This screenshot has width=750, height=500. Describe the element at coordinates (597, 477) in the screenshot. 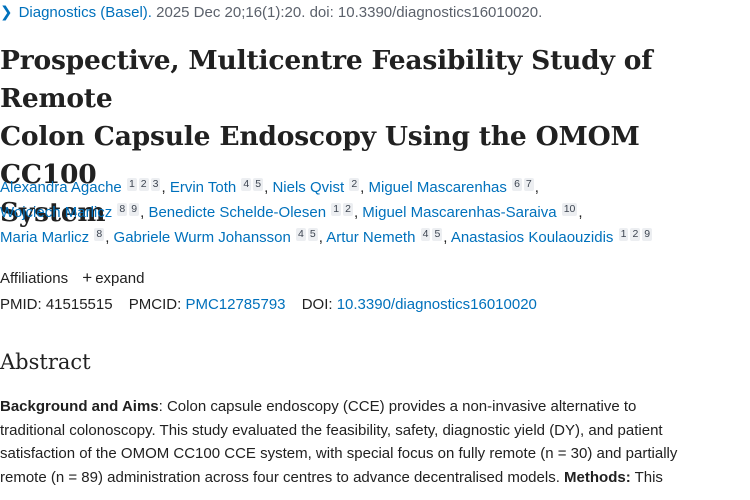

I see `section-label: Methods:` at that location.